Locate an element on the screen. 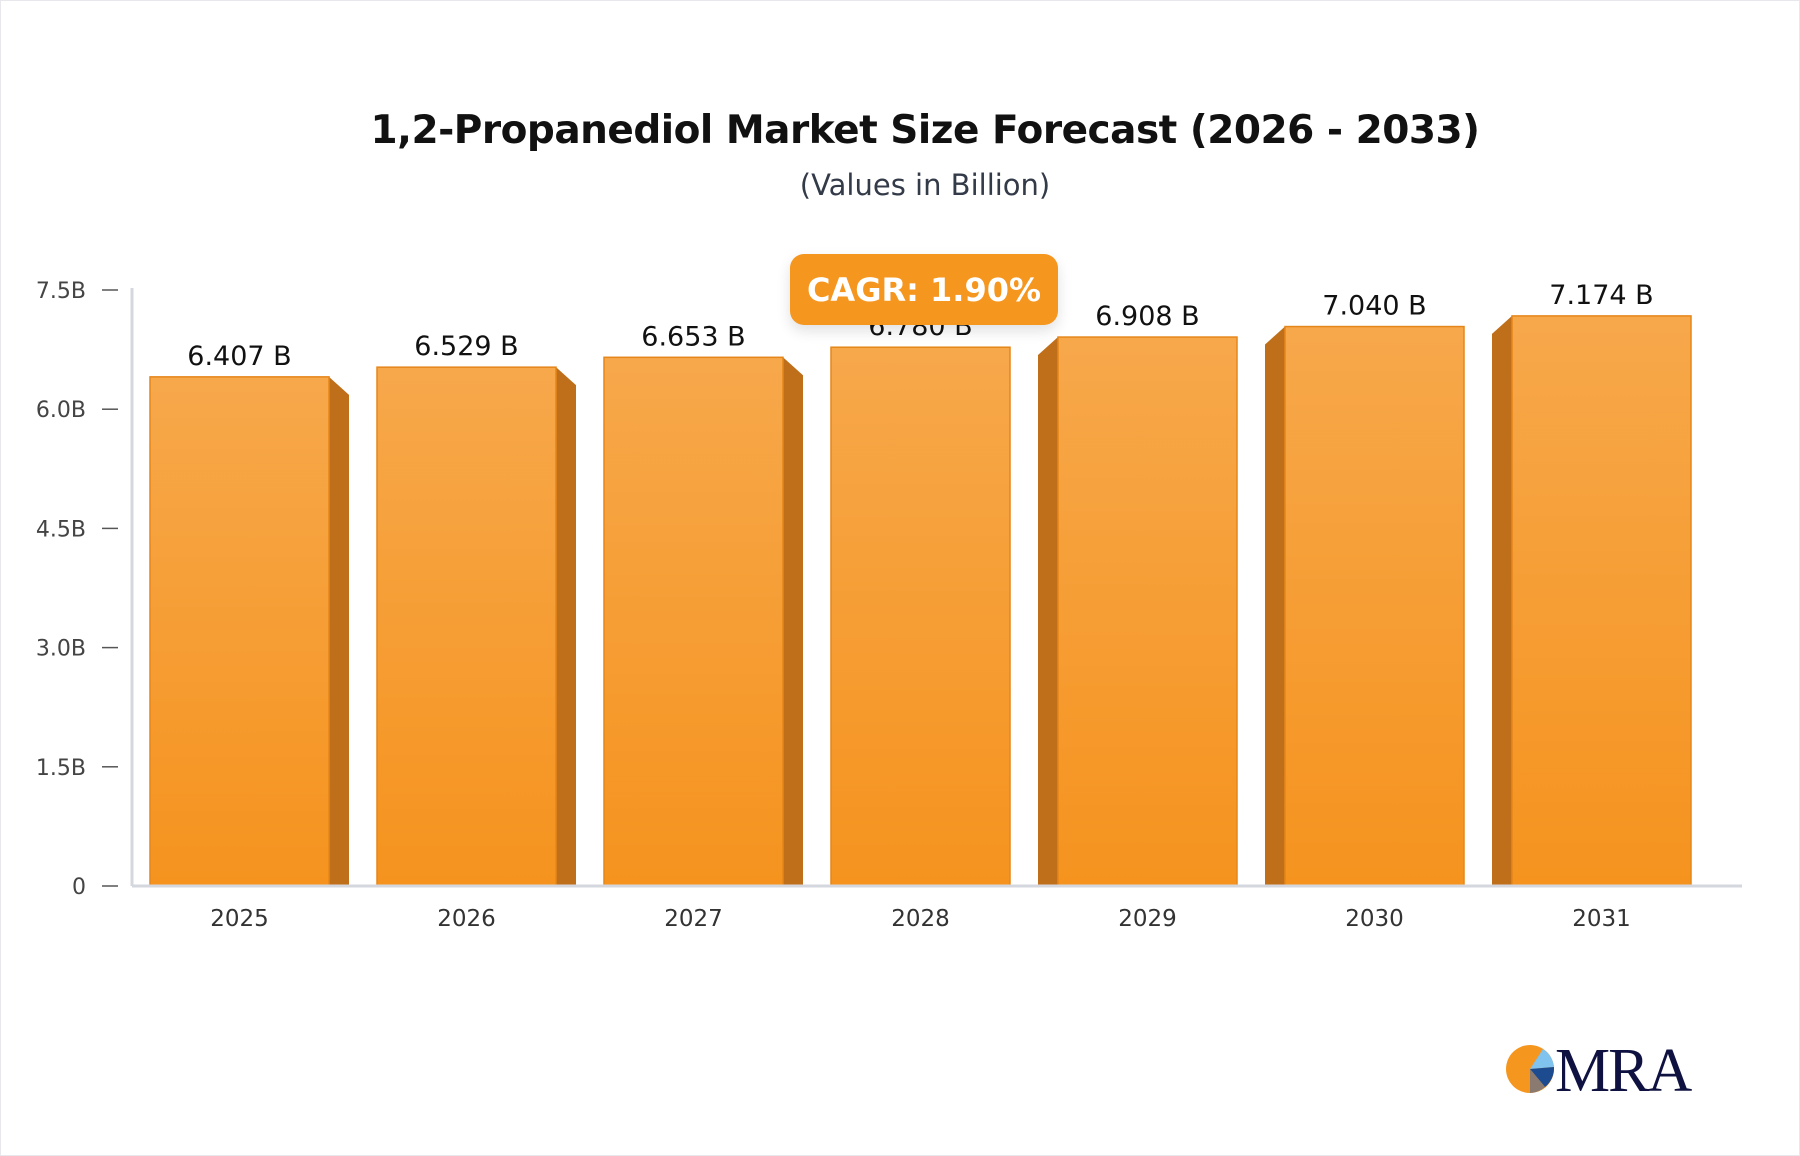 The width and height of the screenshot is (1800, 1156). x-tick-label: 2025 is located at coordinates (239, 919).